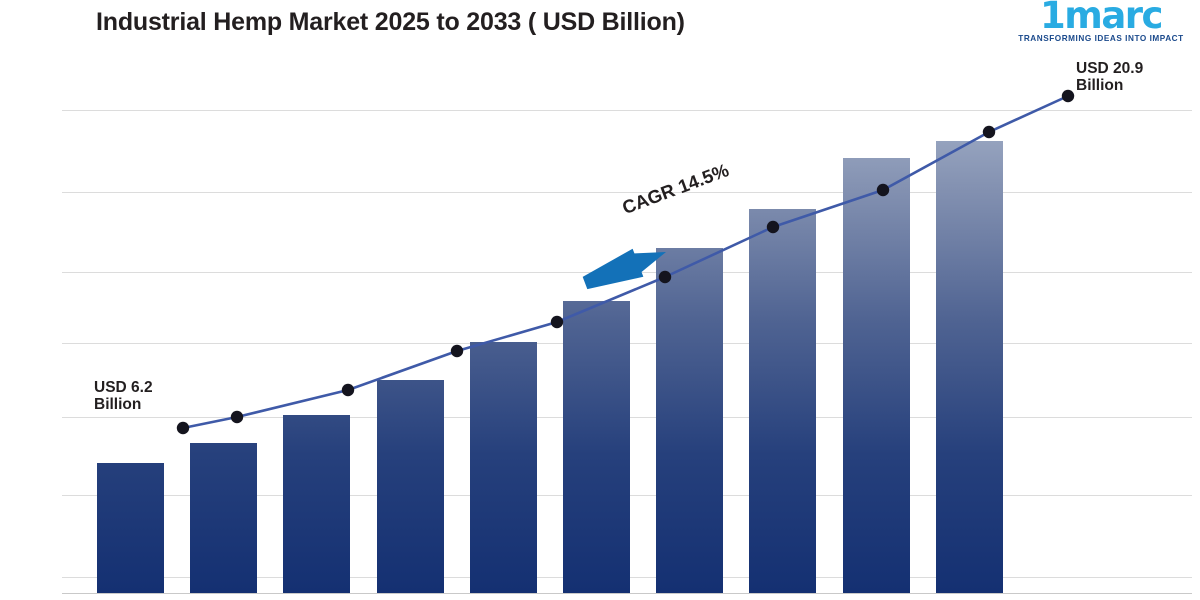 Image resolution: width=1200 pixels, height=600 pixels. What do you see at coordinates (123, 396) in the screenshot?
I see `start-value-label: USD 6.2 Billion` at bounding box center [123, 396].